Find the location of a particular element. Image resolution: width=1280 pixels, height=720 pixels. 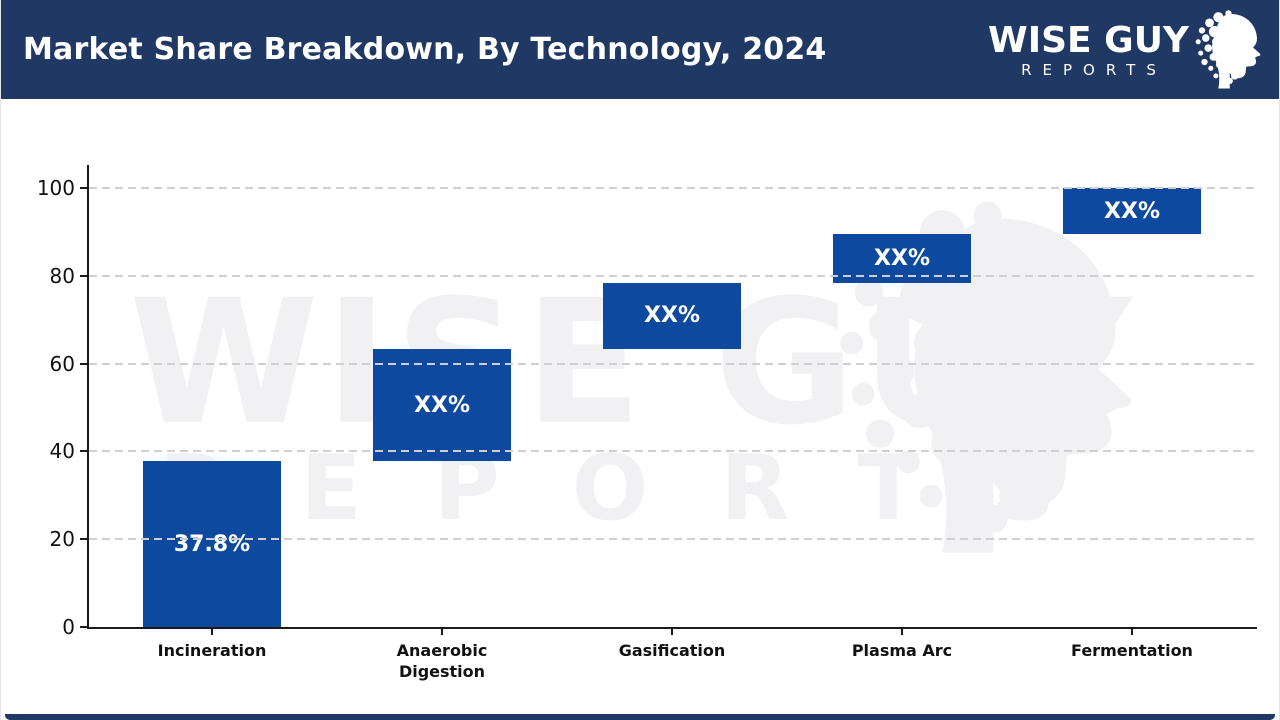

y-axis-tick-label: 20 is located at coordinates (62, 539).